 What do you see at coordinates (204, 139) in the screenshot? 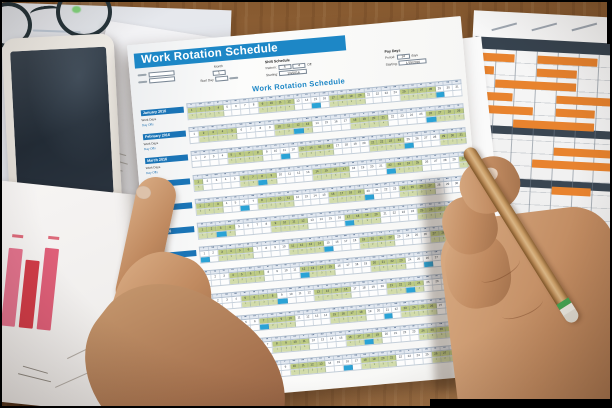
I see `day-mark-cell: 1` at bounding box center [204, 139].